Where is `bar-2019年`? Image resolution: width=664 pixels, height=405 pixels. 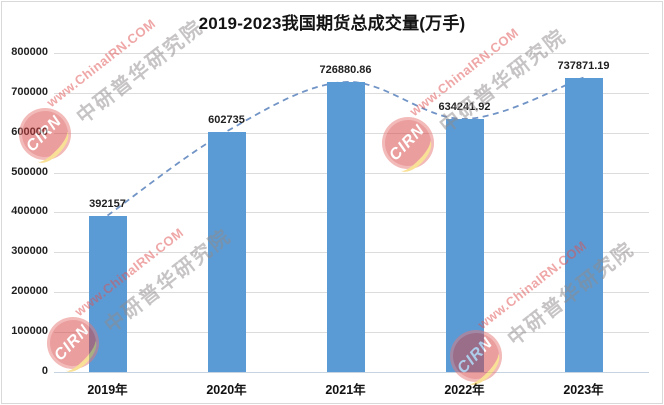
bar-2019年 is located at coordinates (107, 293).